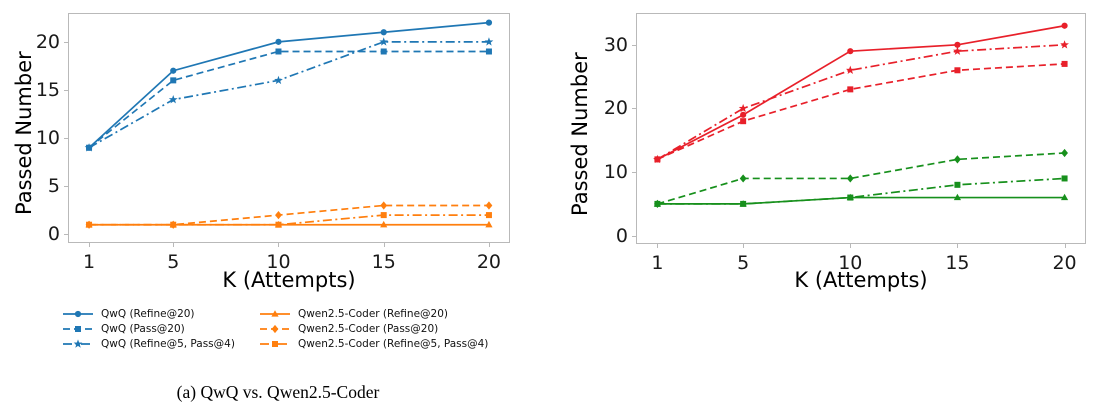 Image resolution: width=1112 pixels, height=418 pixels. What do you see at coordinates (47, 89) in the screenshot?
I see `y-tick-label: 15` at bounding box center [47, 89].